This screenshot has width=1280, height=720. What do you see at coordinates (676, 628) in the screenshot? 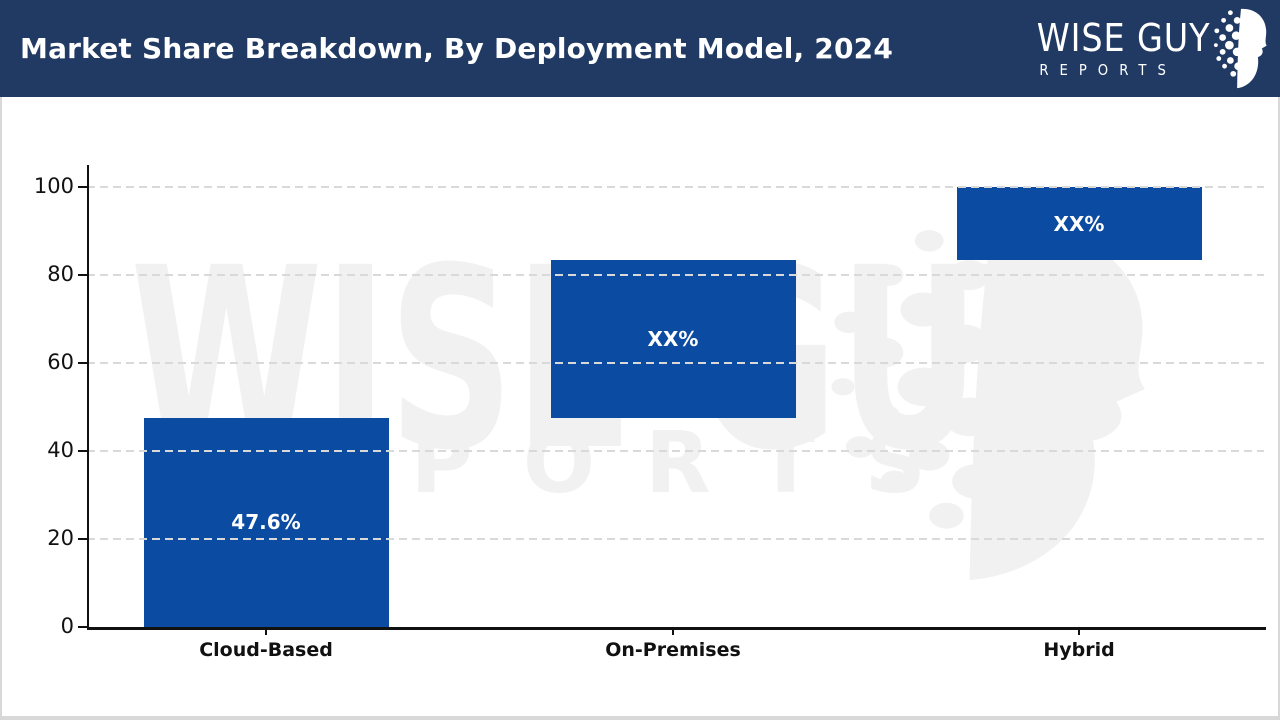
I see `x-axis-line` at bounding box center [676, 628].